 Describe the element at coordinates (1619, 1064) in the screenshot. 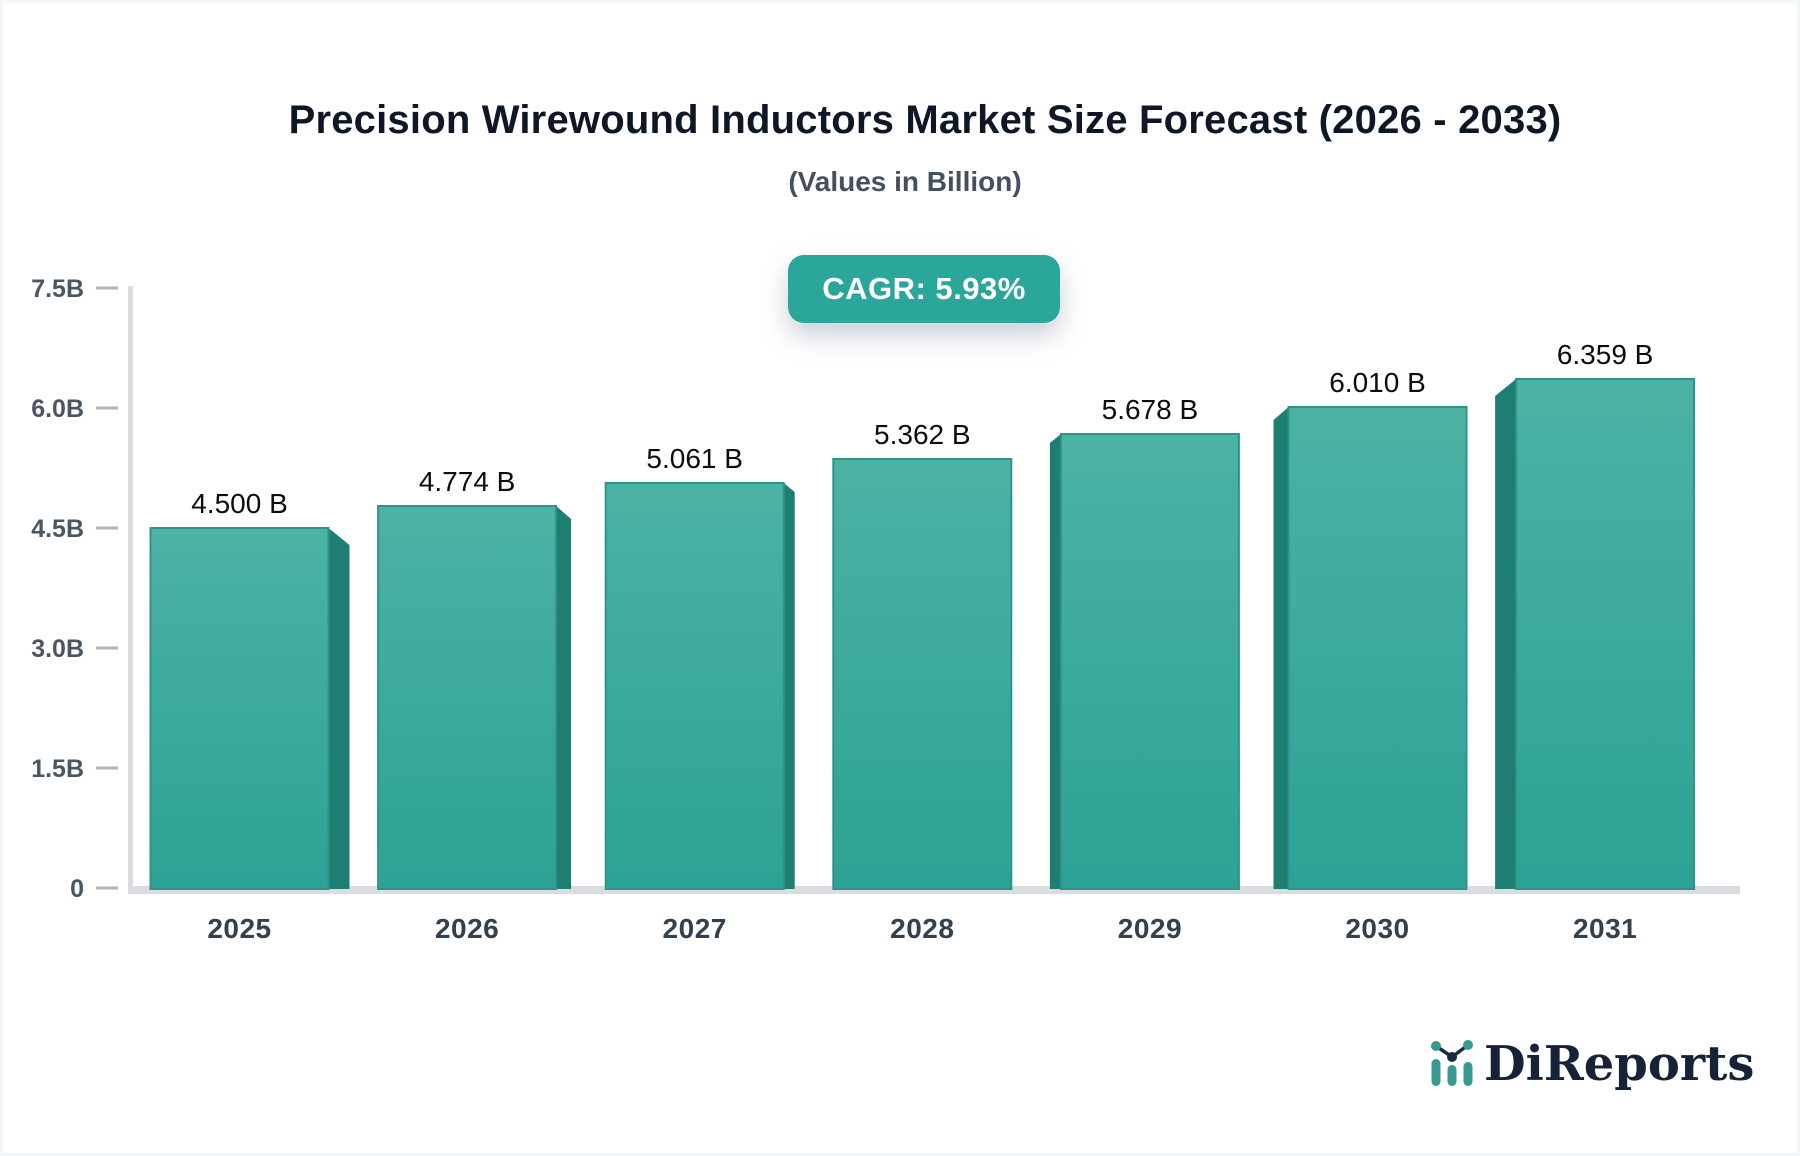

I see `direports-logo-text: DiReports` at that location.